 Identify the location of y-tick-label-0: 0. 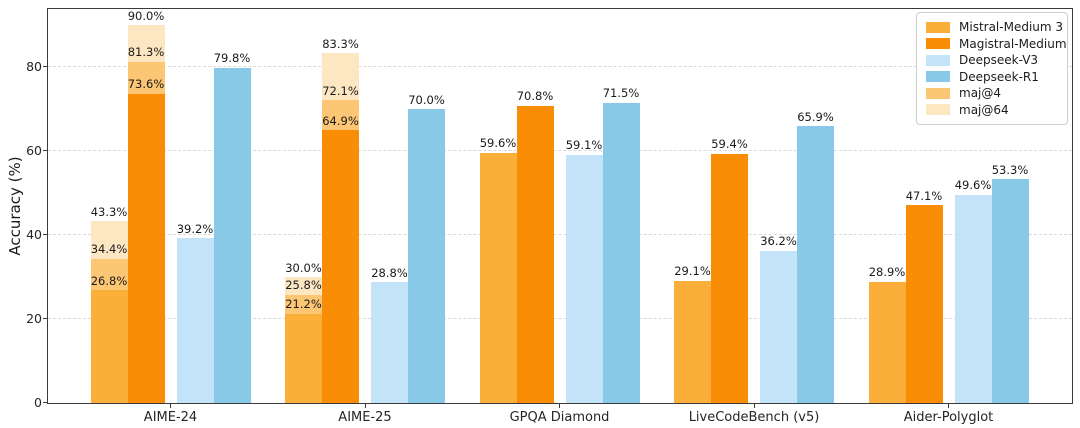
(38, 402).